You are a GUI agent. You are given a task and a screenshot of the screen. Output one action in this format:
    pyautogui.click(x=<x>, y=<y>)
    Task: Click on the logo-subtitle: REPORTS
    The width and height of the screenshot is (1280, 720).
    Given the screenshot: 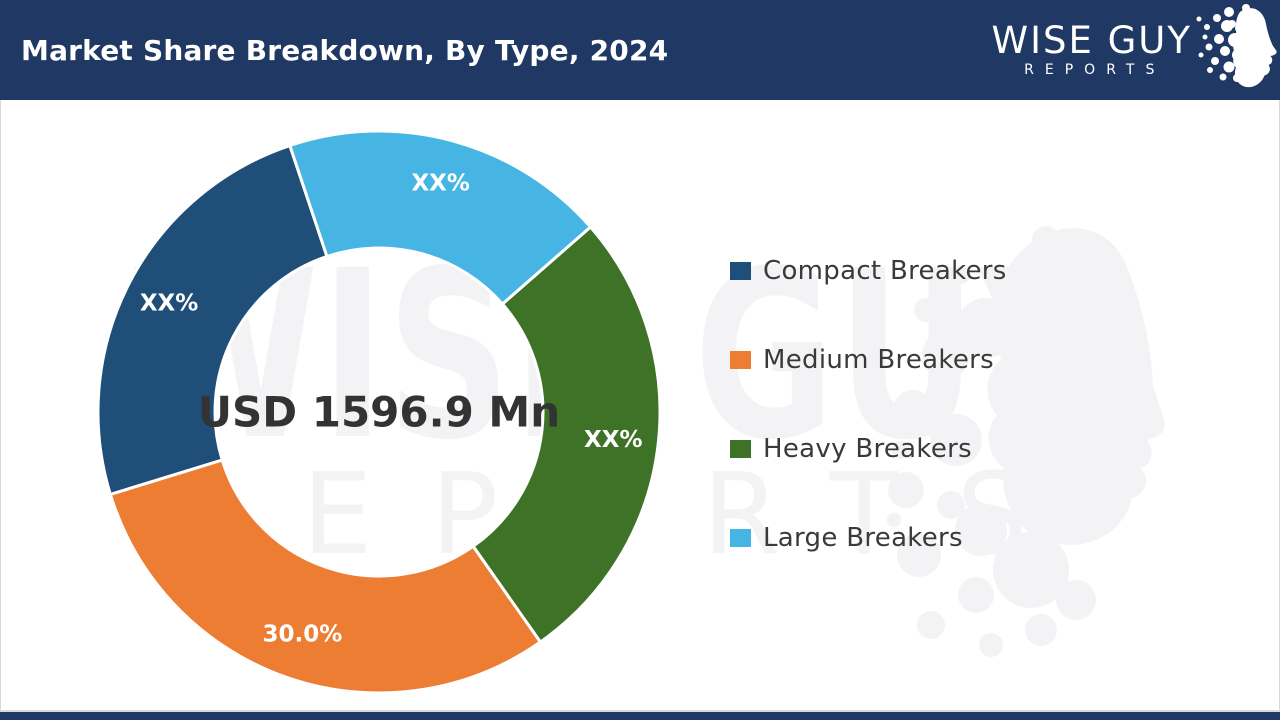 What is the action you would take?
    pyautogui.click(x=1095, y=70)
    